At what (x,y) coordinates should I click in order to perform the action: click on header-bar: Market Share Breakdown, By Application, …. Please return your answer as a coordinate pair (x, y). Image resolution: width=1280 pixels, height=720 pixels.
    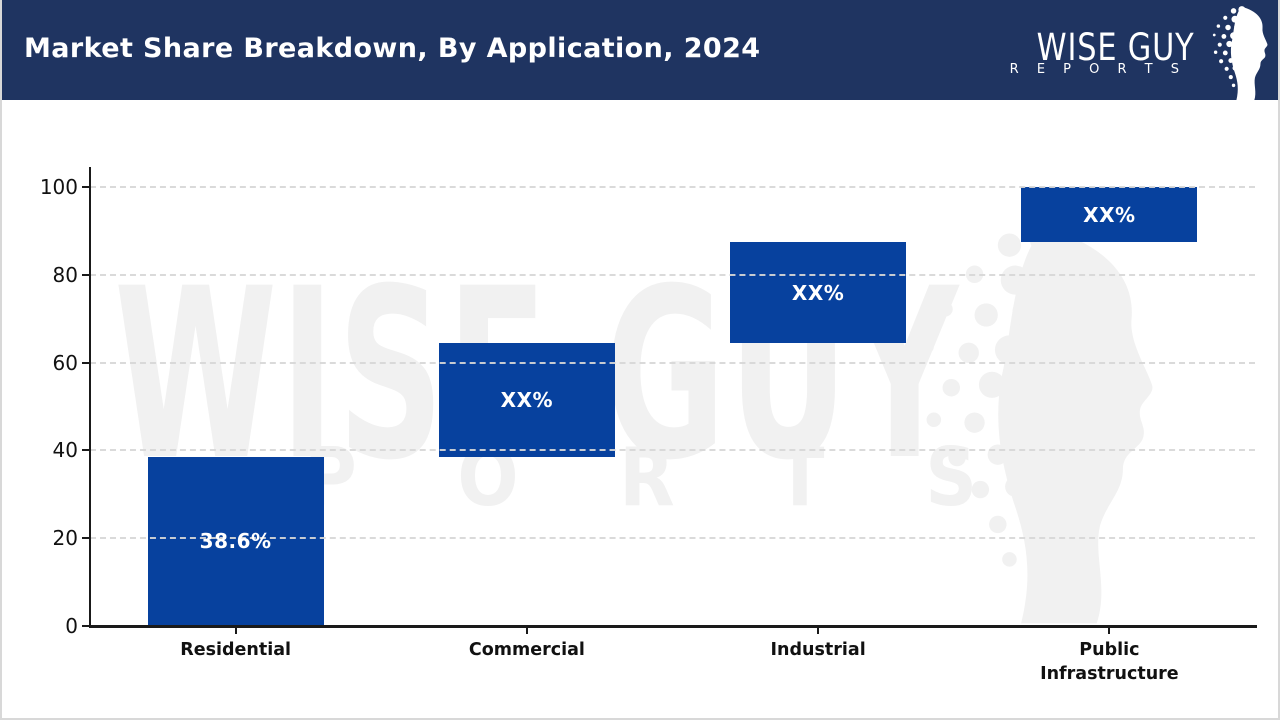
    Looking at the image, I should click on (640, 50).